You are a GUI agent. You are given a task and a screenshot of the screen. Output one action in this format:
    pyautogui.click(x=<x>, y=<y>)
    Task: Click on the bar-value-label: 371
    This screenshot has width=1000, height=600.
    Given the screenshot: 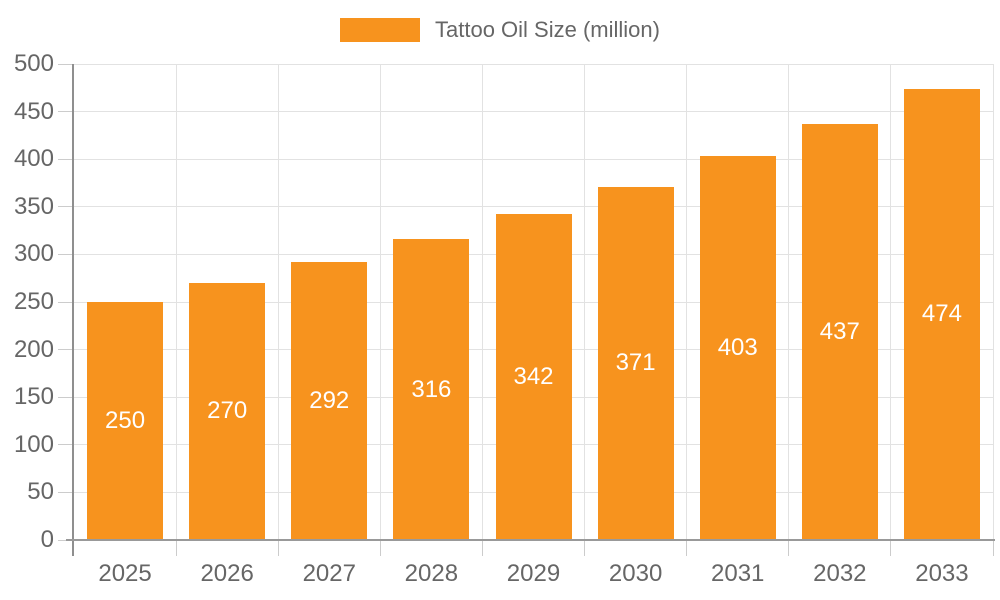 What is the action you would take?
    pyautogui.click(x=635, y=363)
    